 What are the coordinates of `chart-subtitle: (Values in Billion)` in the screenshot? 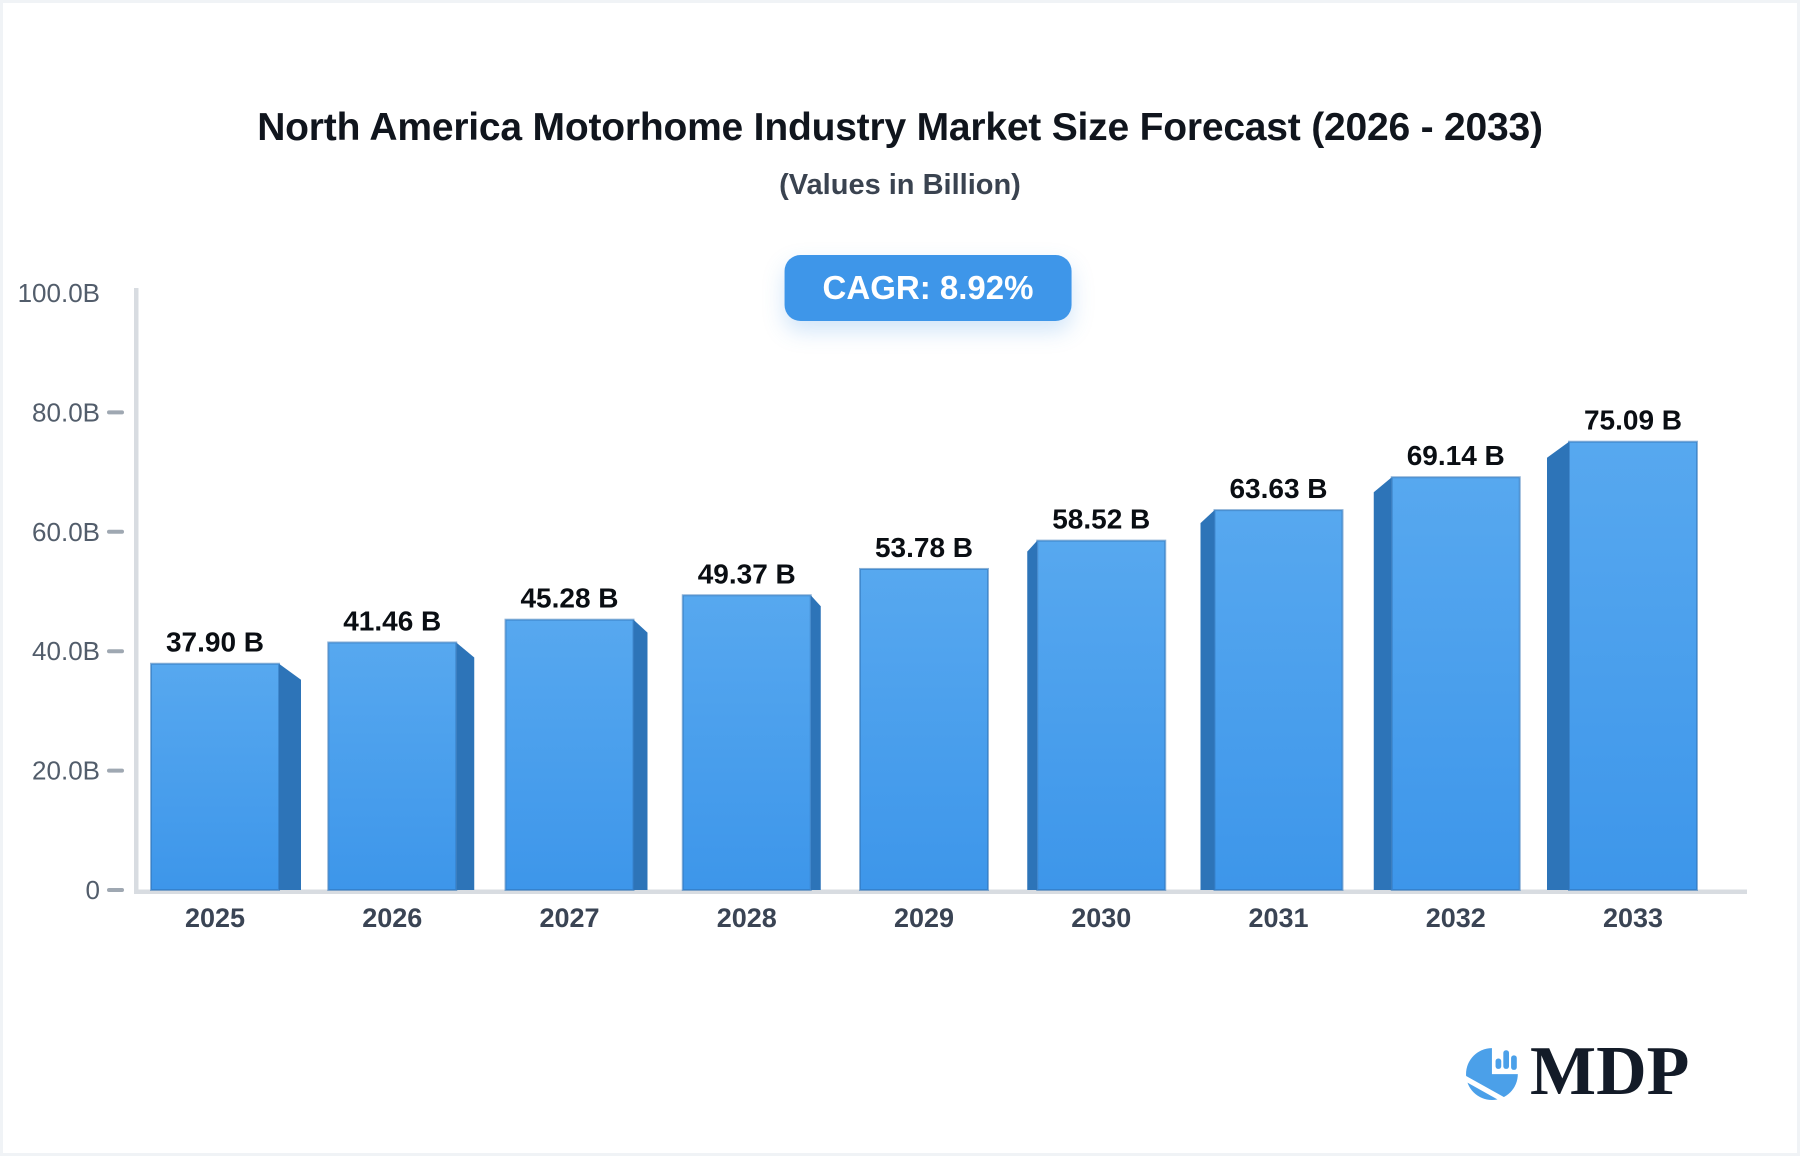 It's located at (900, 185).